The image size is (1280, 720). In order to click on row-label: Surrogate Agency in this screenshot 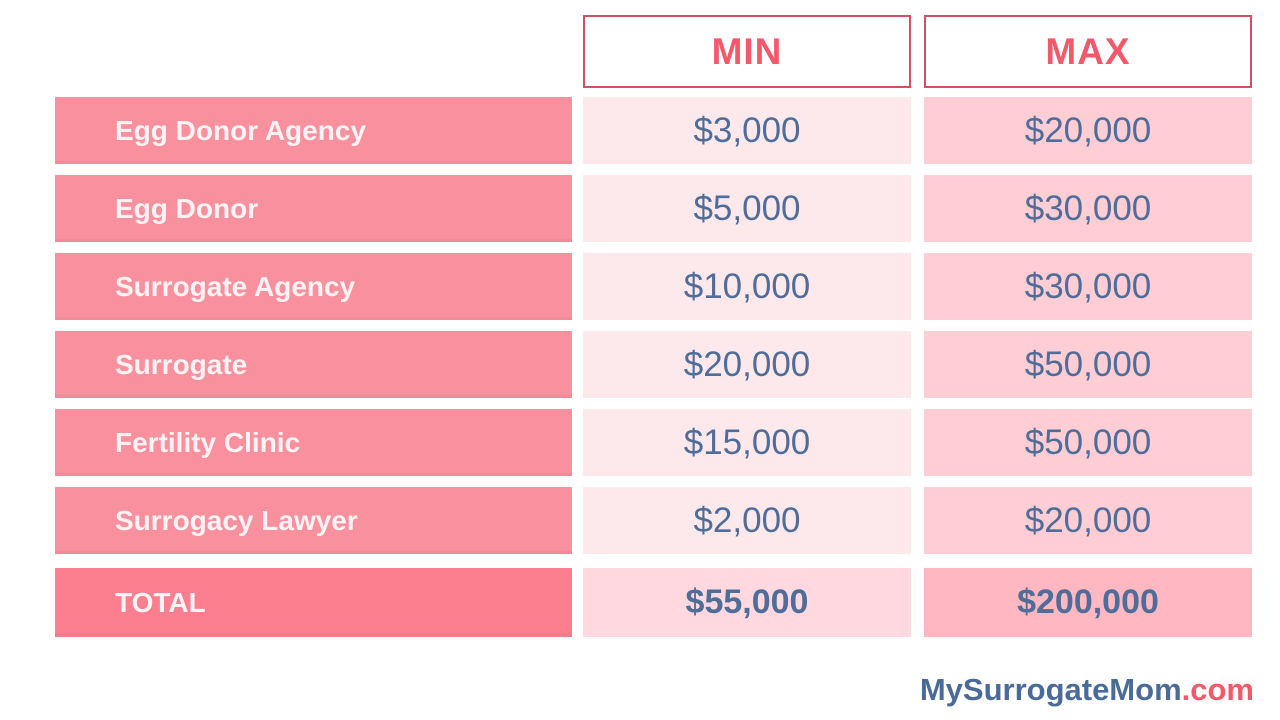, I will do `click(313, 286)`.